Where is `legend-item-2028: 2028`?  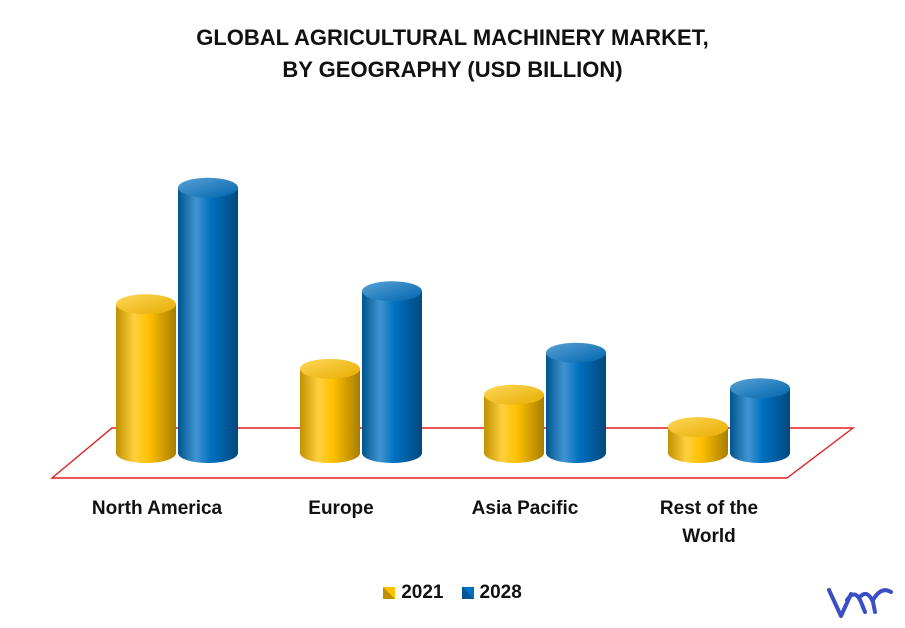
legend-item-2028: 2028 is located at coordinates (491, 593).